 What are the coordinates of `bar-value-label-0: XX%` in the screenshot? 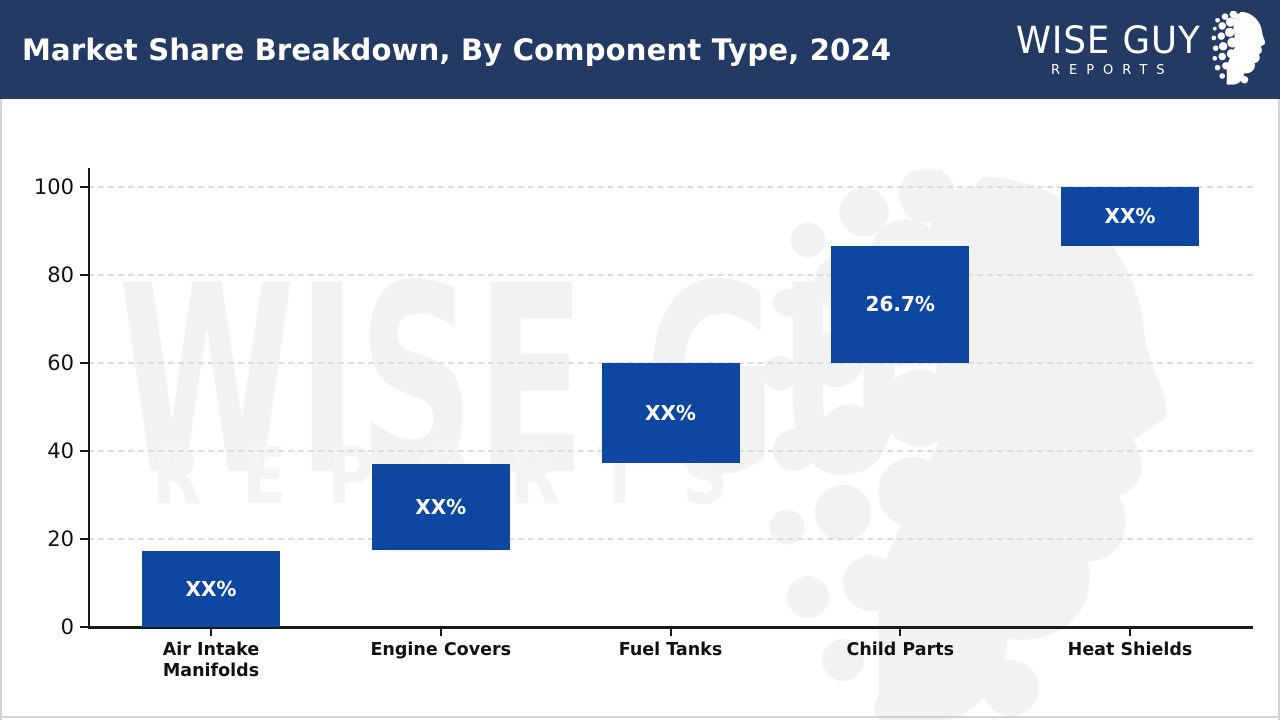 It's located at (211, 589).